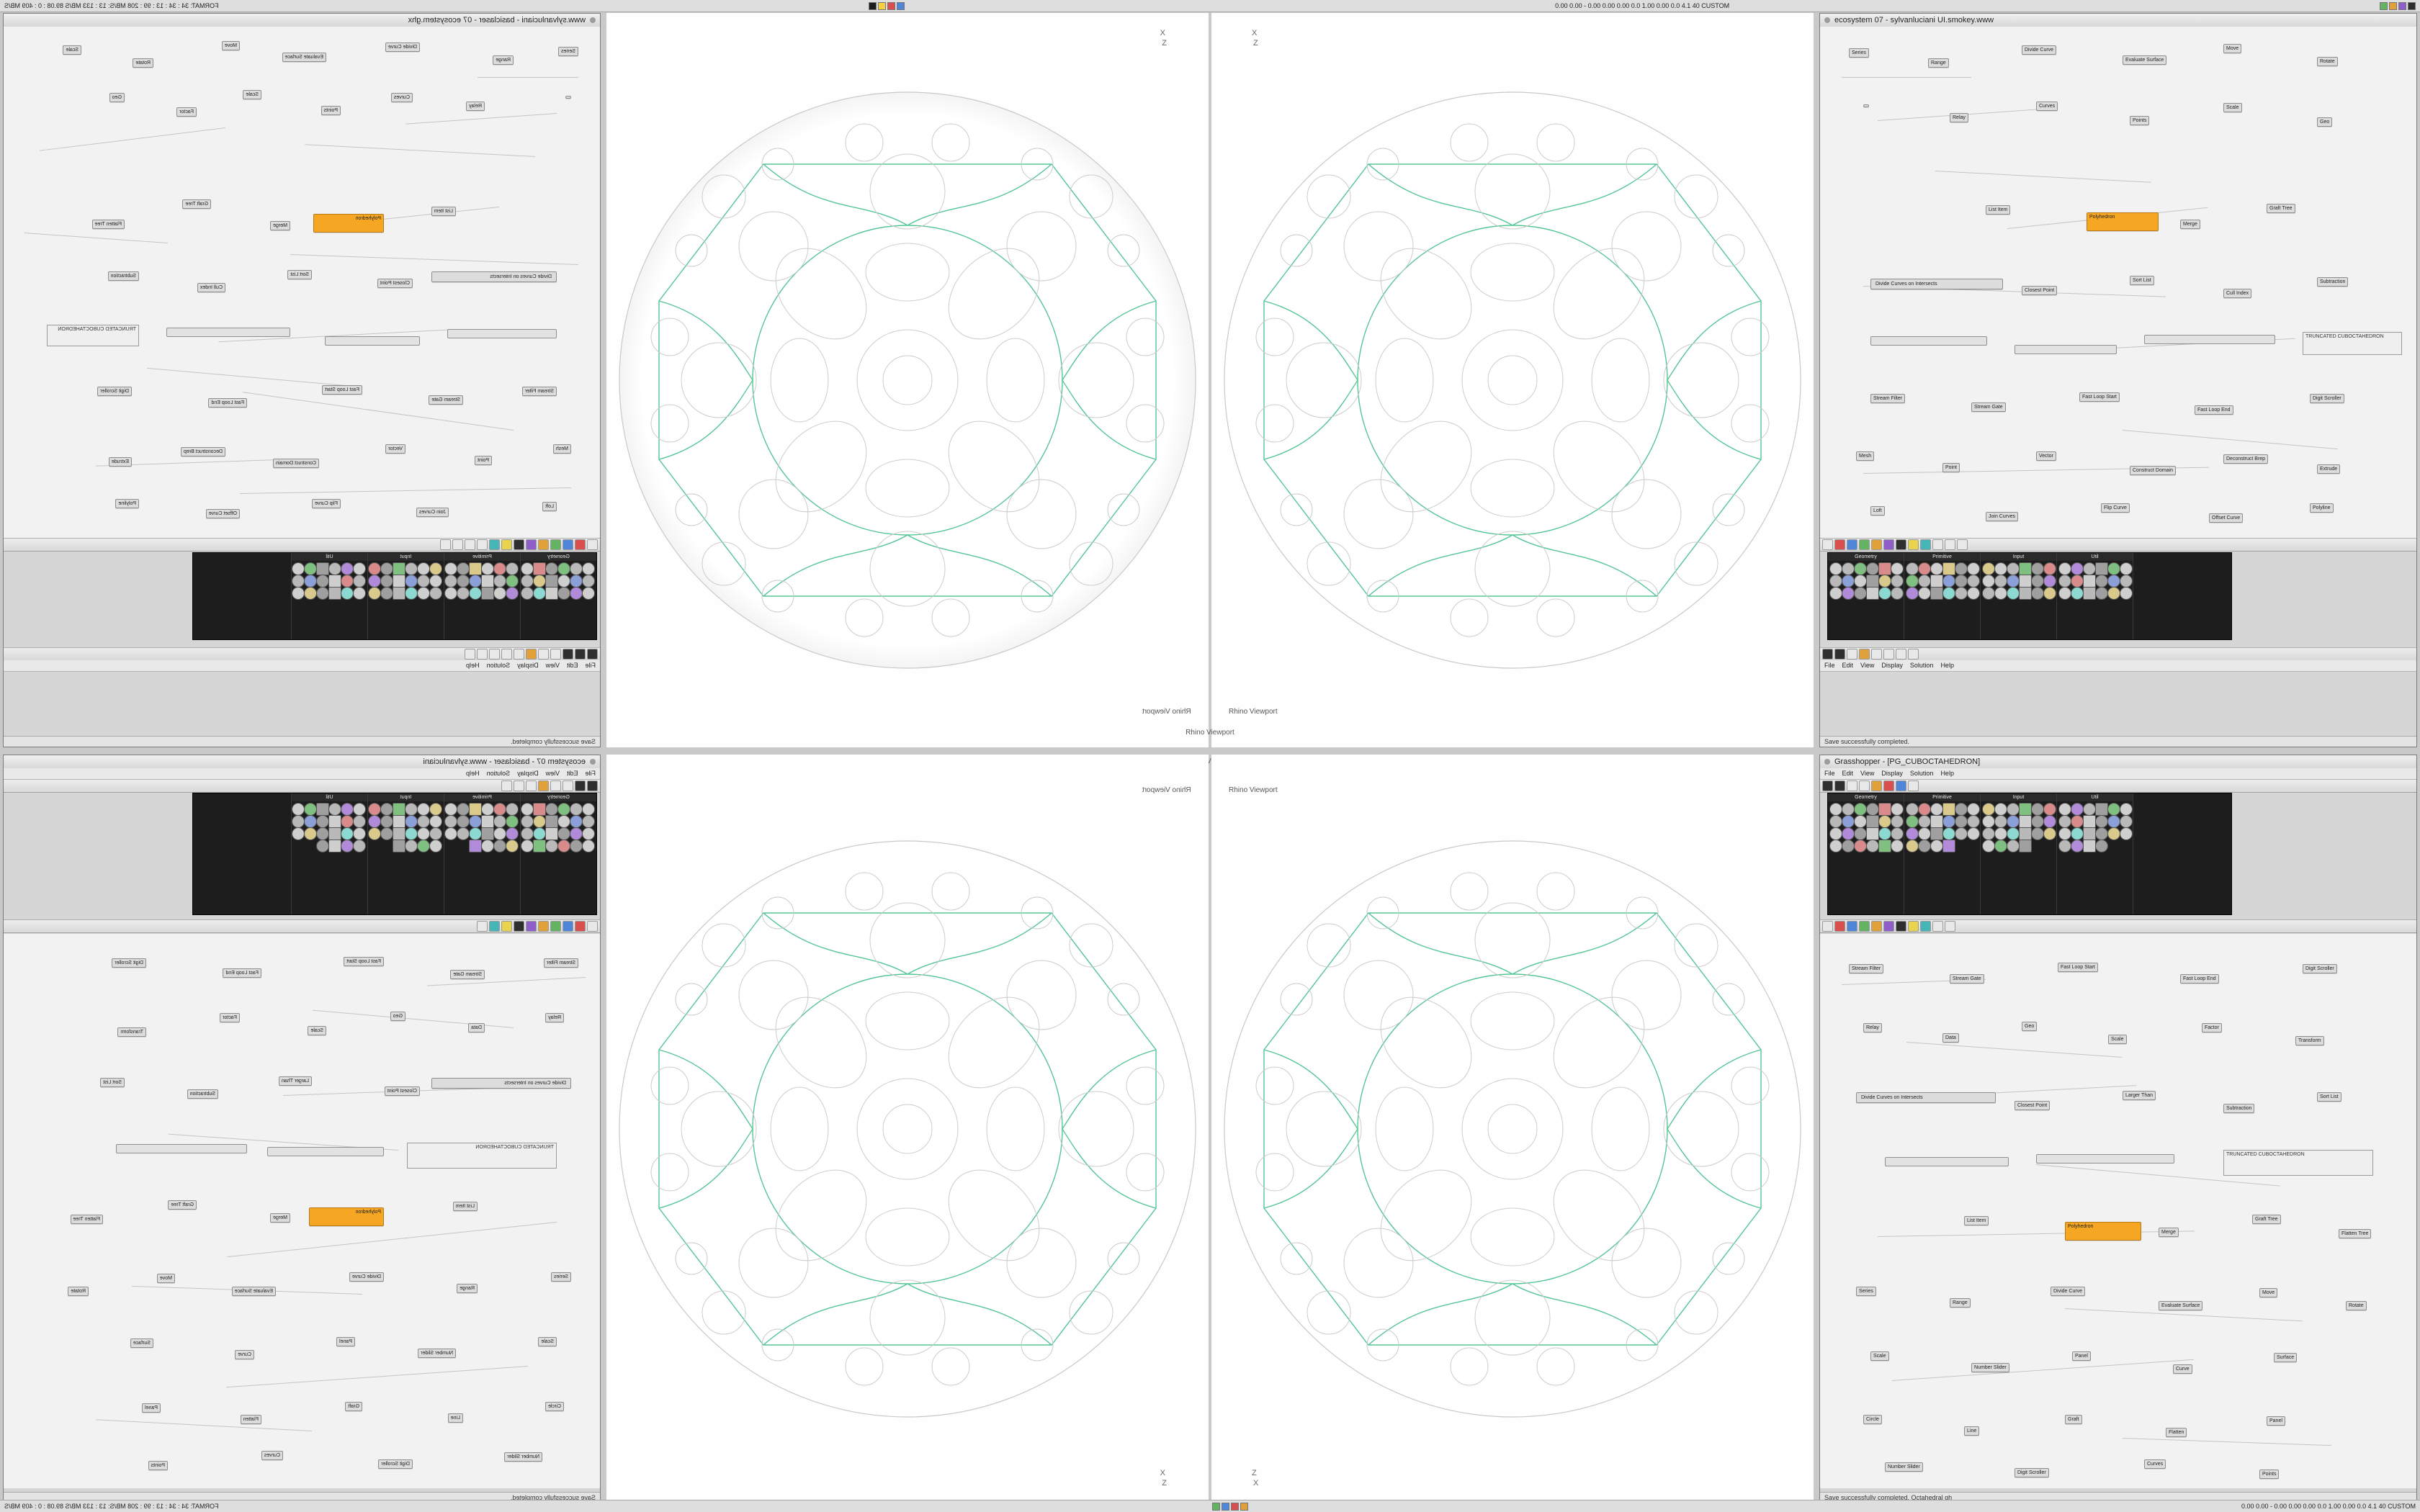 Image resolution: width=2420 pixels, height=1512 pixels. Describe the element at coordinates (395, 854) in the screenshot. I see `component-ribbon-bottom-left: Geometry Primitive` at that location.